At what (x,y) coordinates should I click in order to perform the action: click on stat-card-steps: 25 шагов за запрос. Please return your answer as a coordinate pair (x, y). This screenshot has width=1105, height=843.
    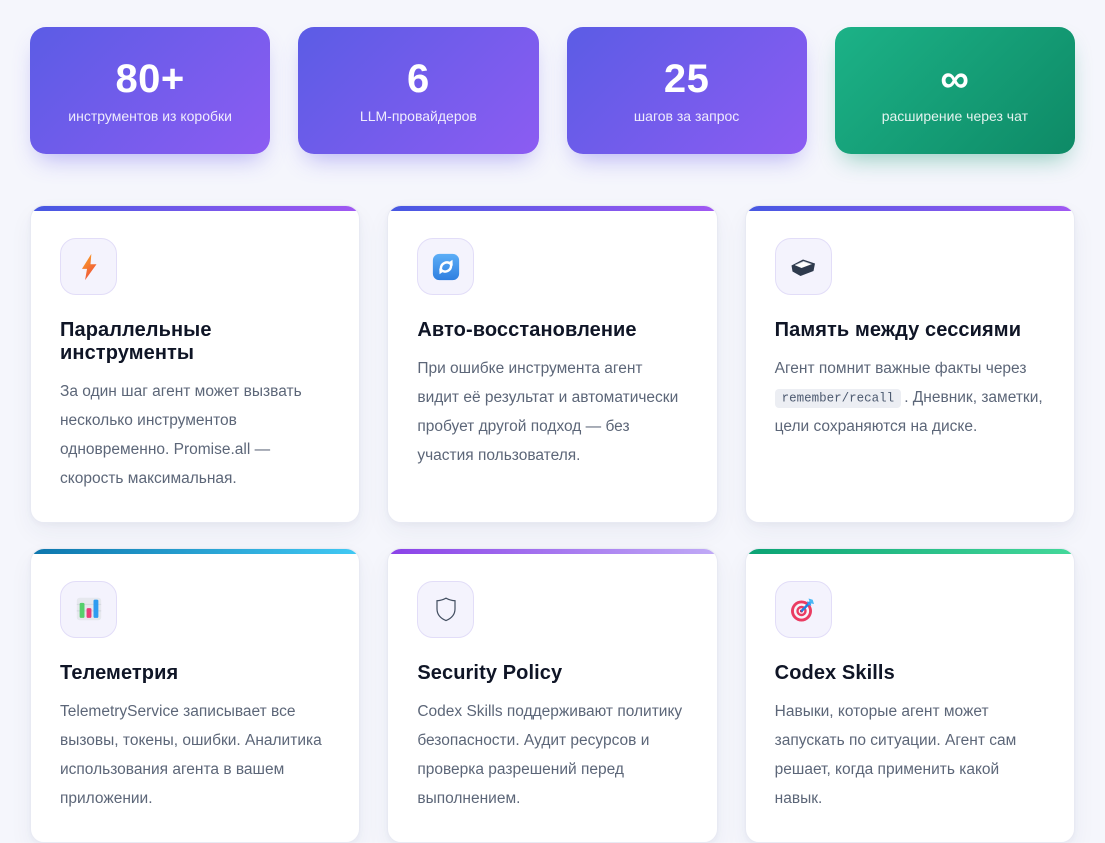
    Looking at the image, I should click on (686, 90).